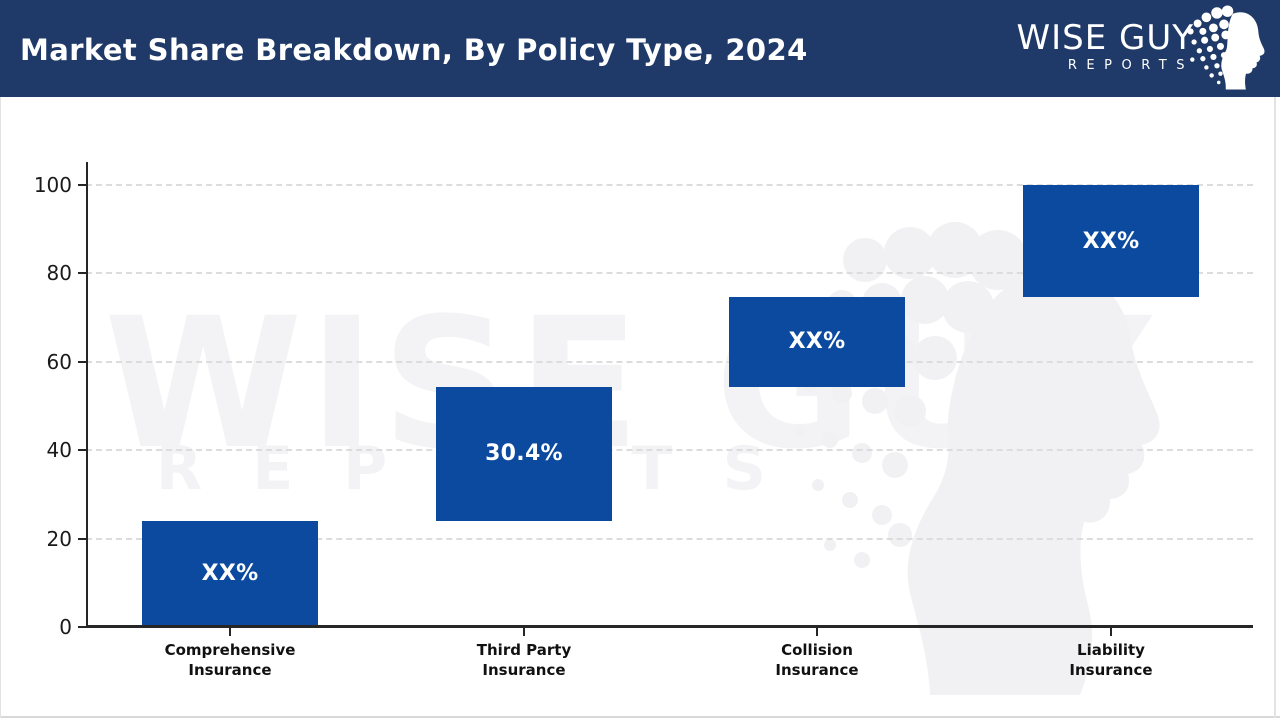  What do you see at coordinates (230, 660) in the screenshot?
I see `x-axis-category-label: Comprehensive Insurance` at bounding box center [230, 660].